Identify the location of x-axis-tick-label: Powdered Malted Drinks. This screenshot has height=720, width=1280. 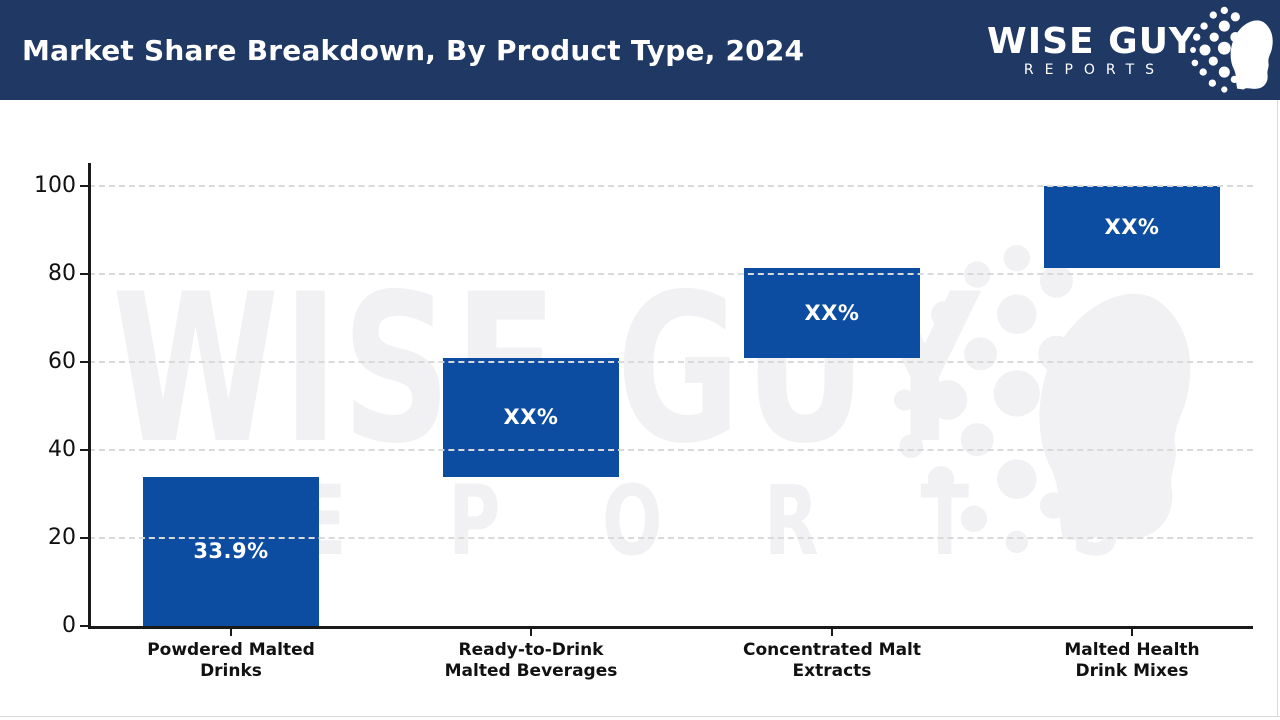
(231, 661).